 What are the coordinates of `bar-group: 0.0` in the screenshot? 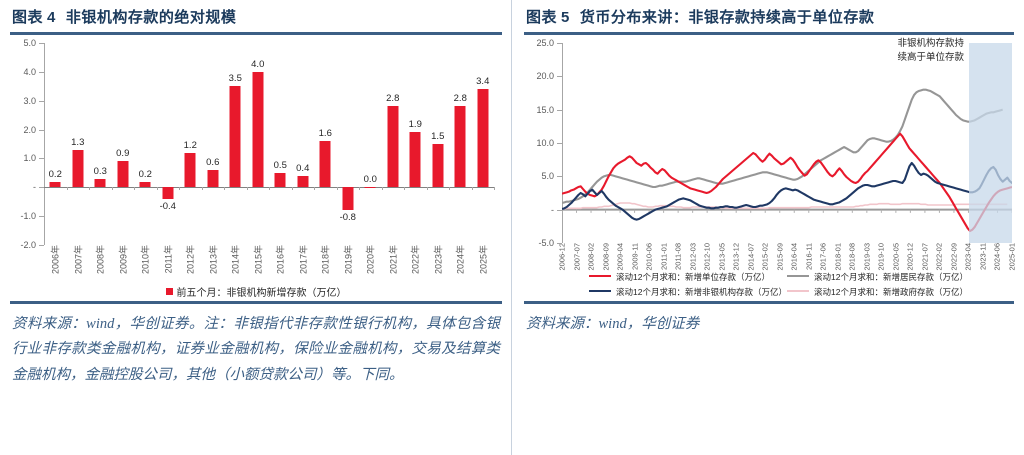 It's located at (370, 144).